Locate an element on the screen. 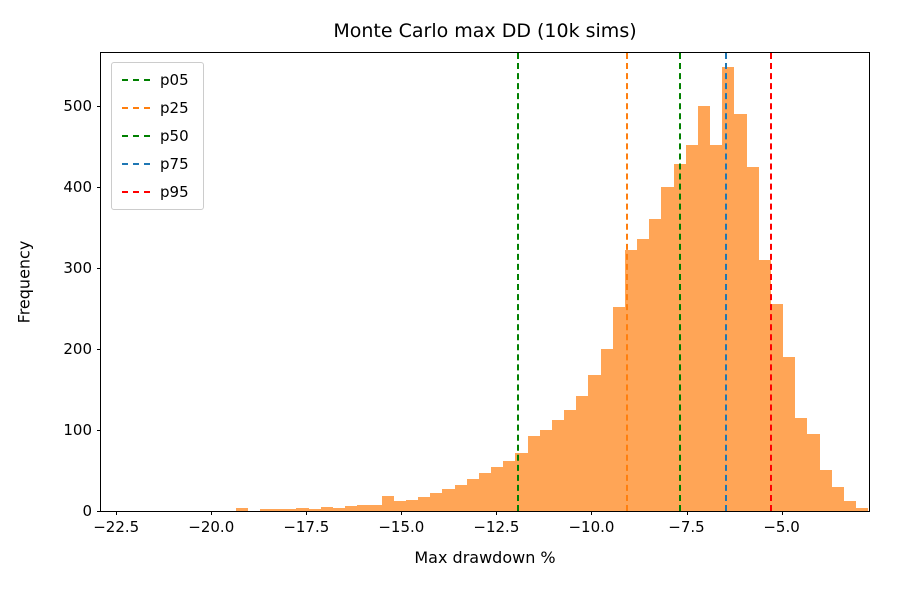  legend-label: p75 is located at coordinates (174, 164).